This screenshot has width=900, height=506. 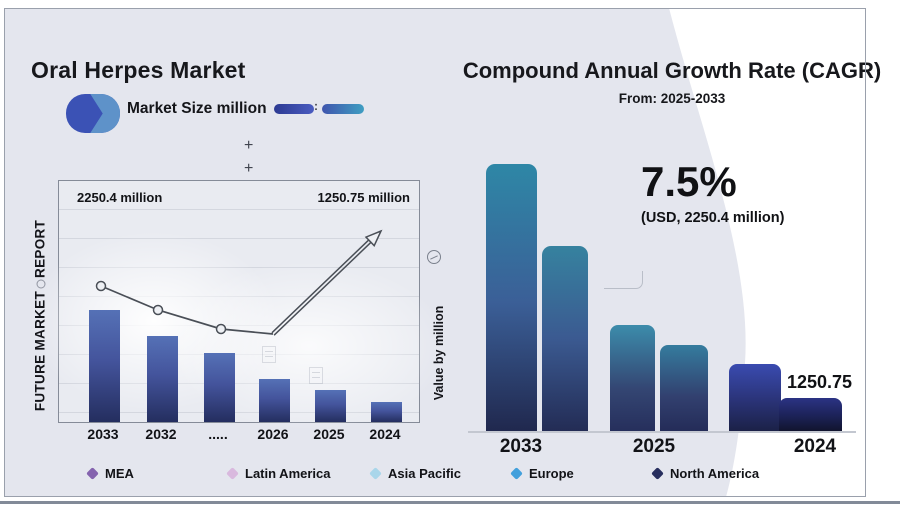 I want to click on legend-label: North America, so click(x=715, y=473).